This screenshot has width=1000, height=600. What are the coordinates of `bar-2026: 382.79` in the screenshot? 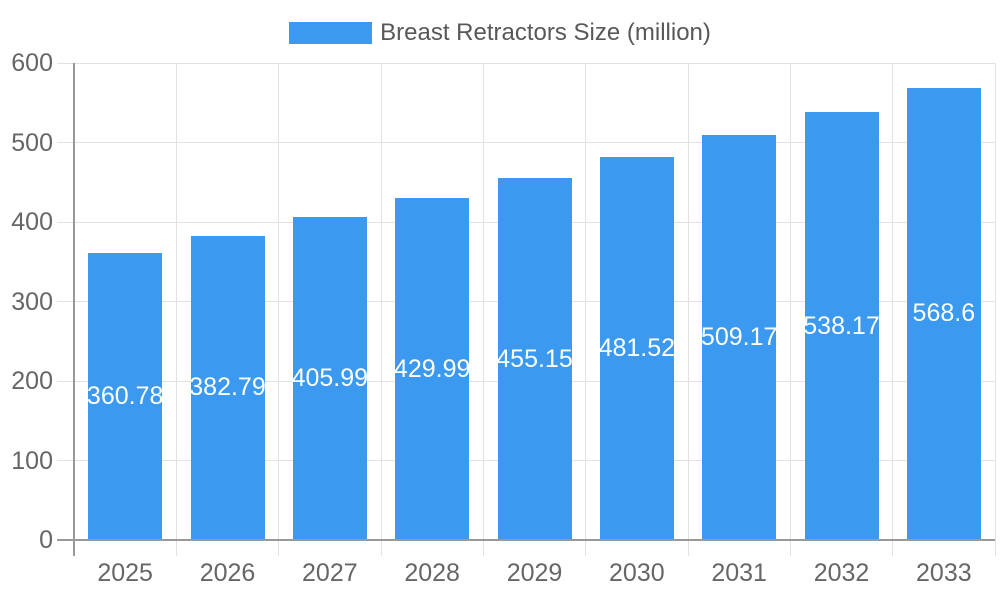 It's located at (227, 387).